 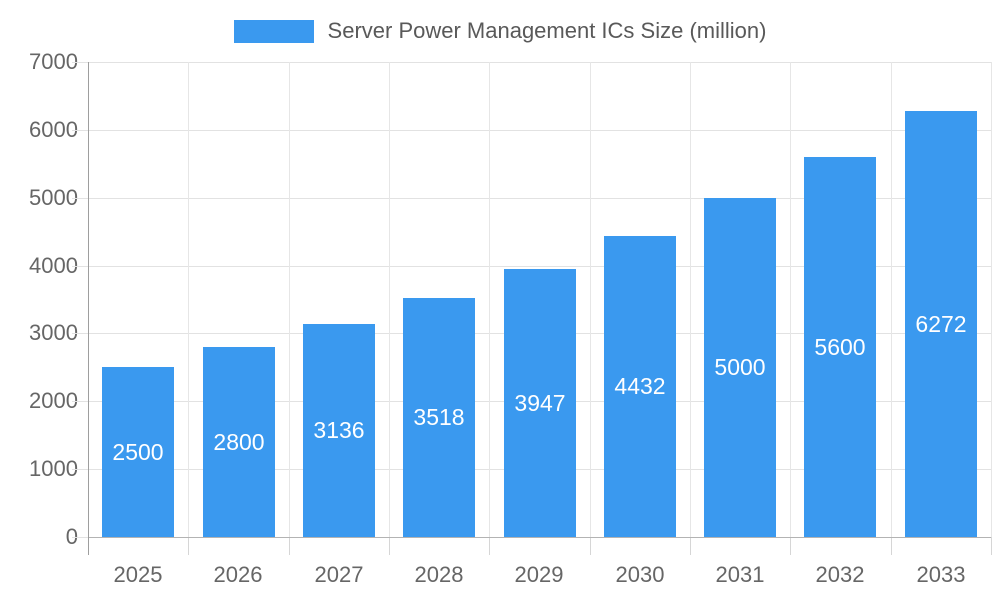 I want to click on bar-value-label: 4432, so click(x=640, y=386).